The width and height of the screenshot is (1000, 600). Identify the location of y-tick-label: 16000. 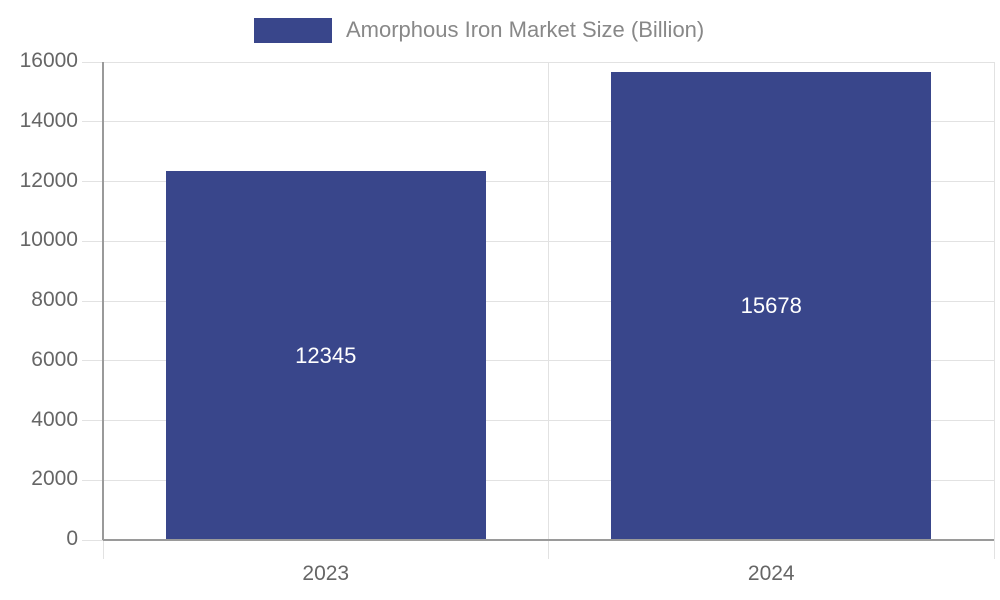
(48, 60).